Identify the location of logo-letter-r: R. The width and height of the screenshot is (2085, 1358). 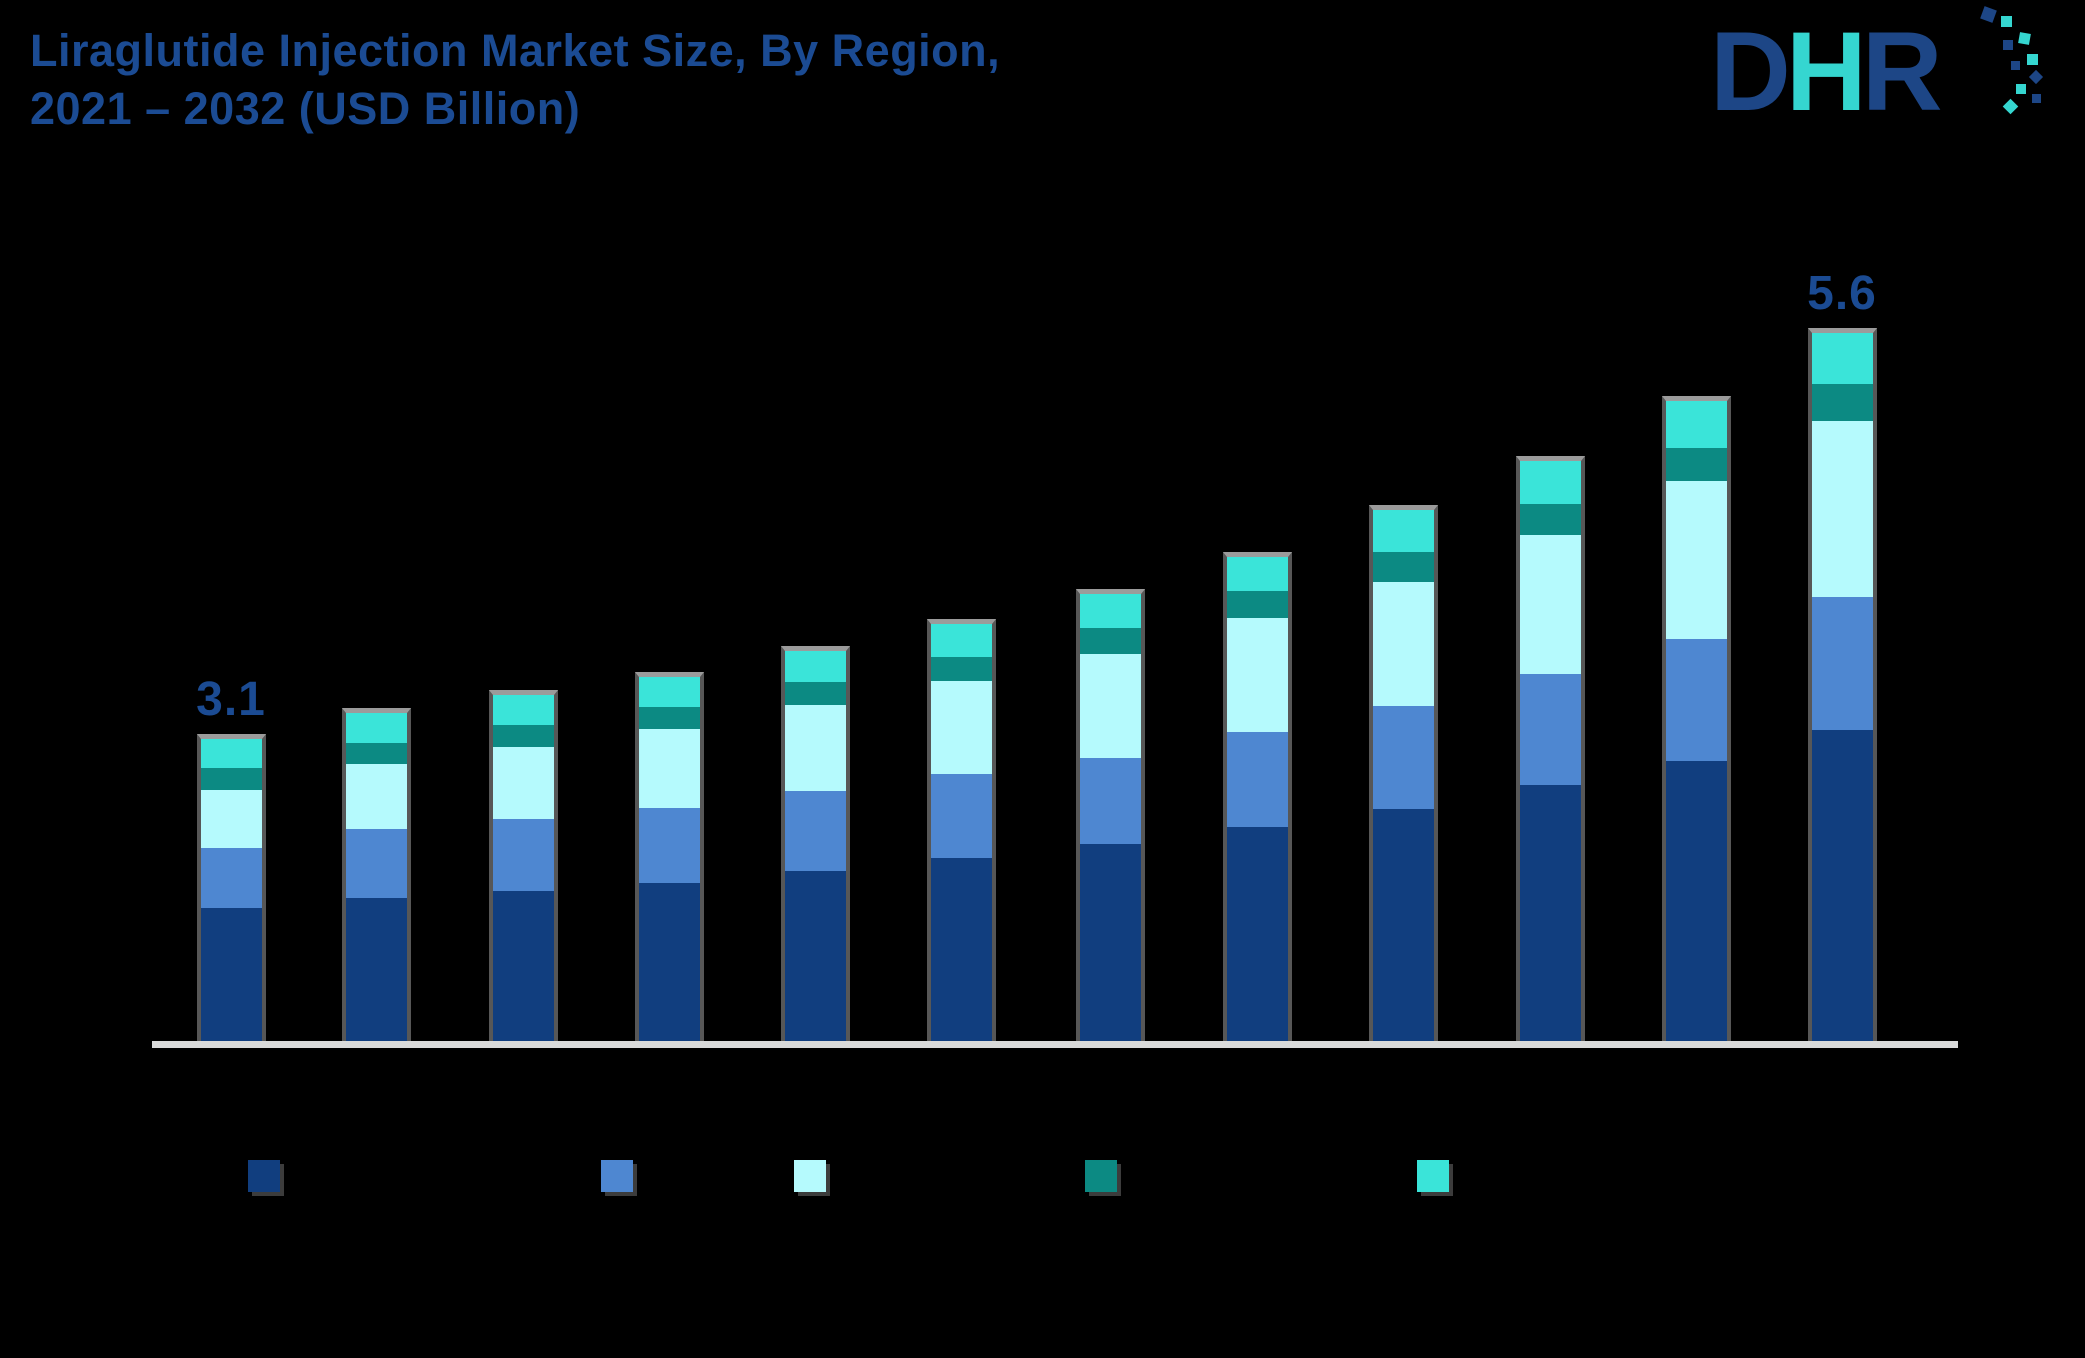
(1902, 71).